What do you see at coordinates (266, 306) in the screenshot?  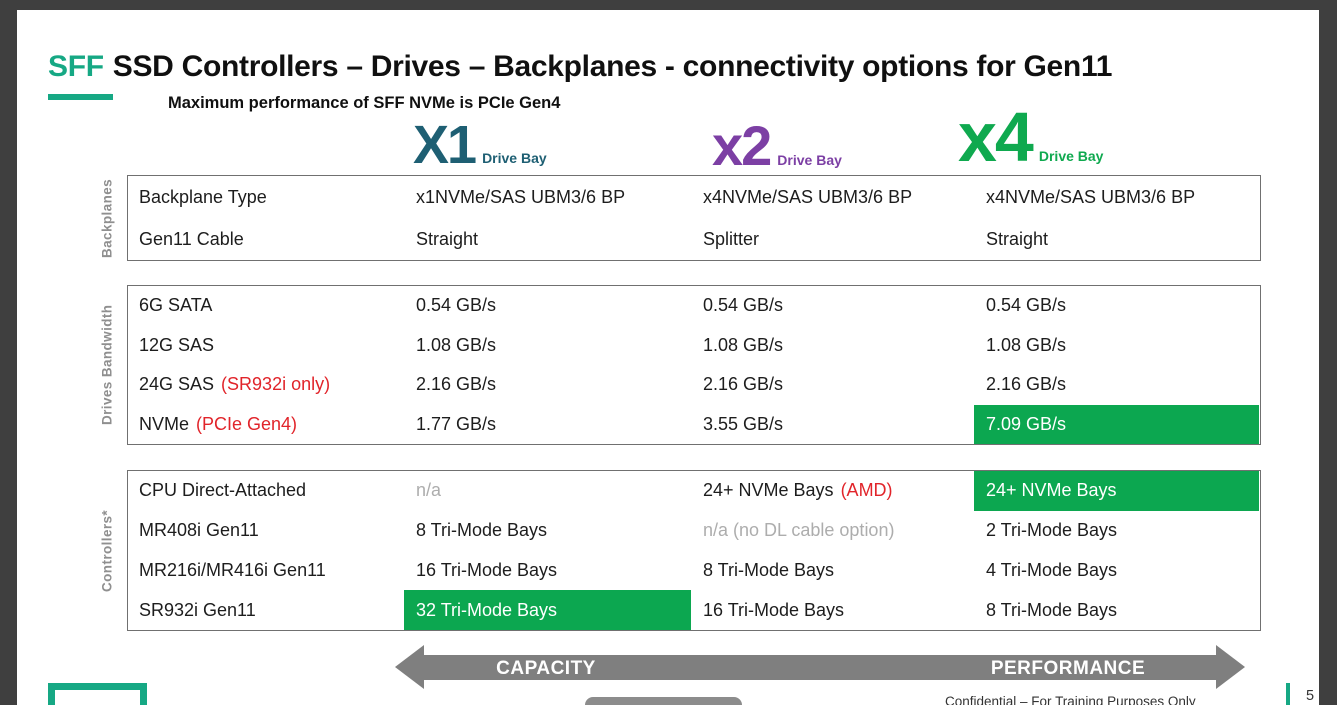 I see `row-label-cell: 6G SATA` at bounding box center [266, 306].